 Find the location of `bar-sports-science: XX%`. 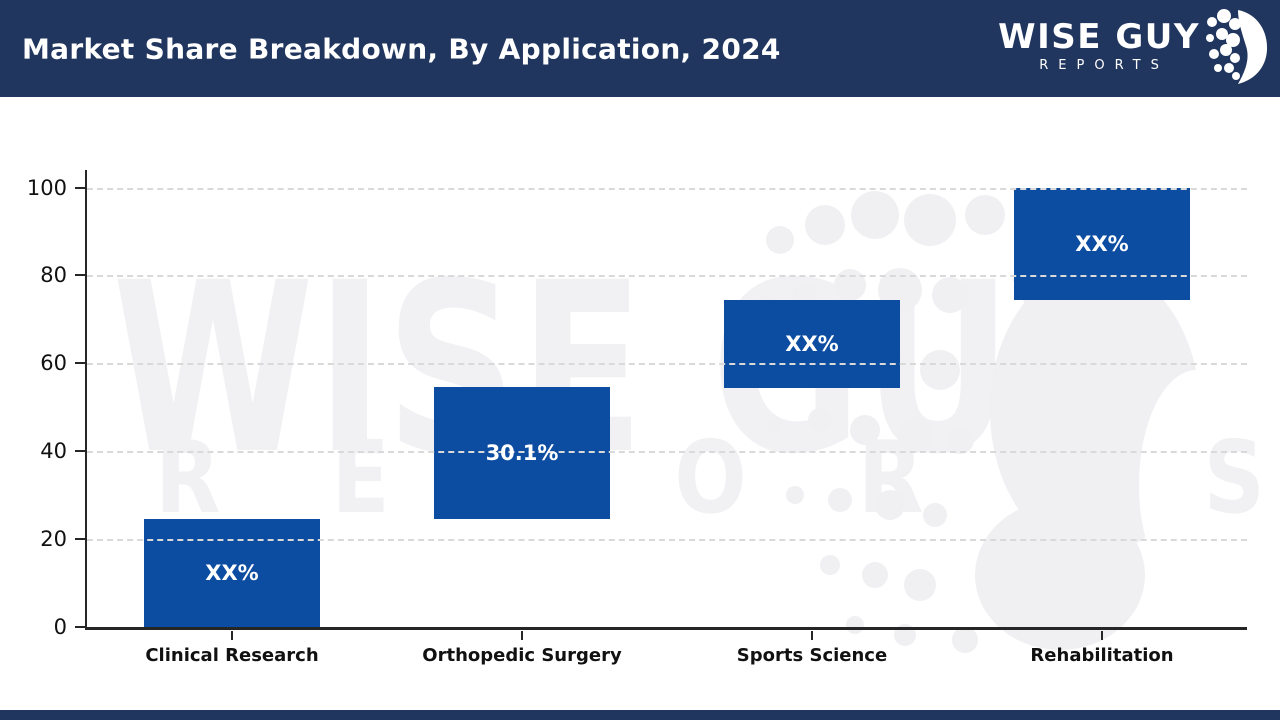

bar-sports-science: XX% is located at coordinates (812, 343).